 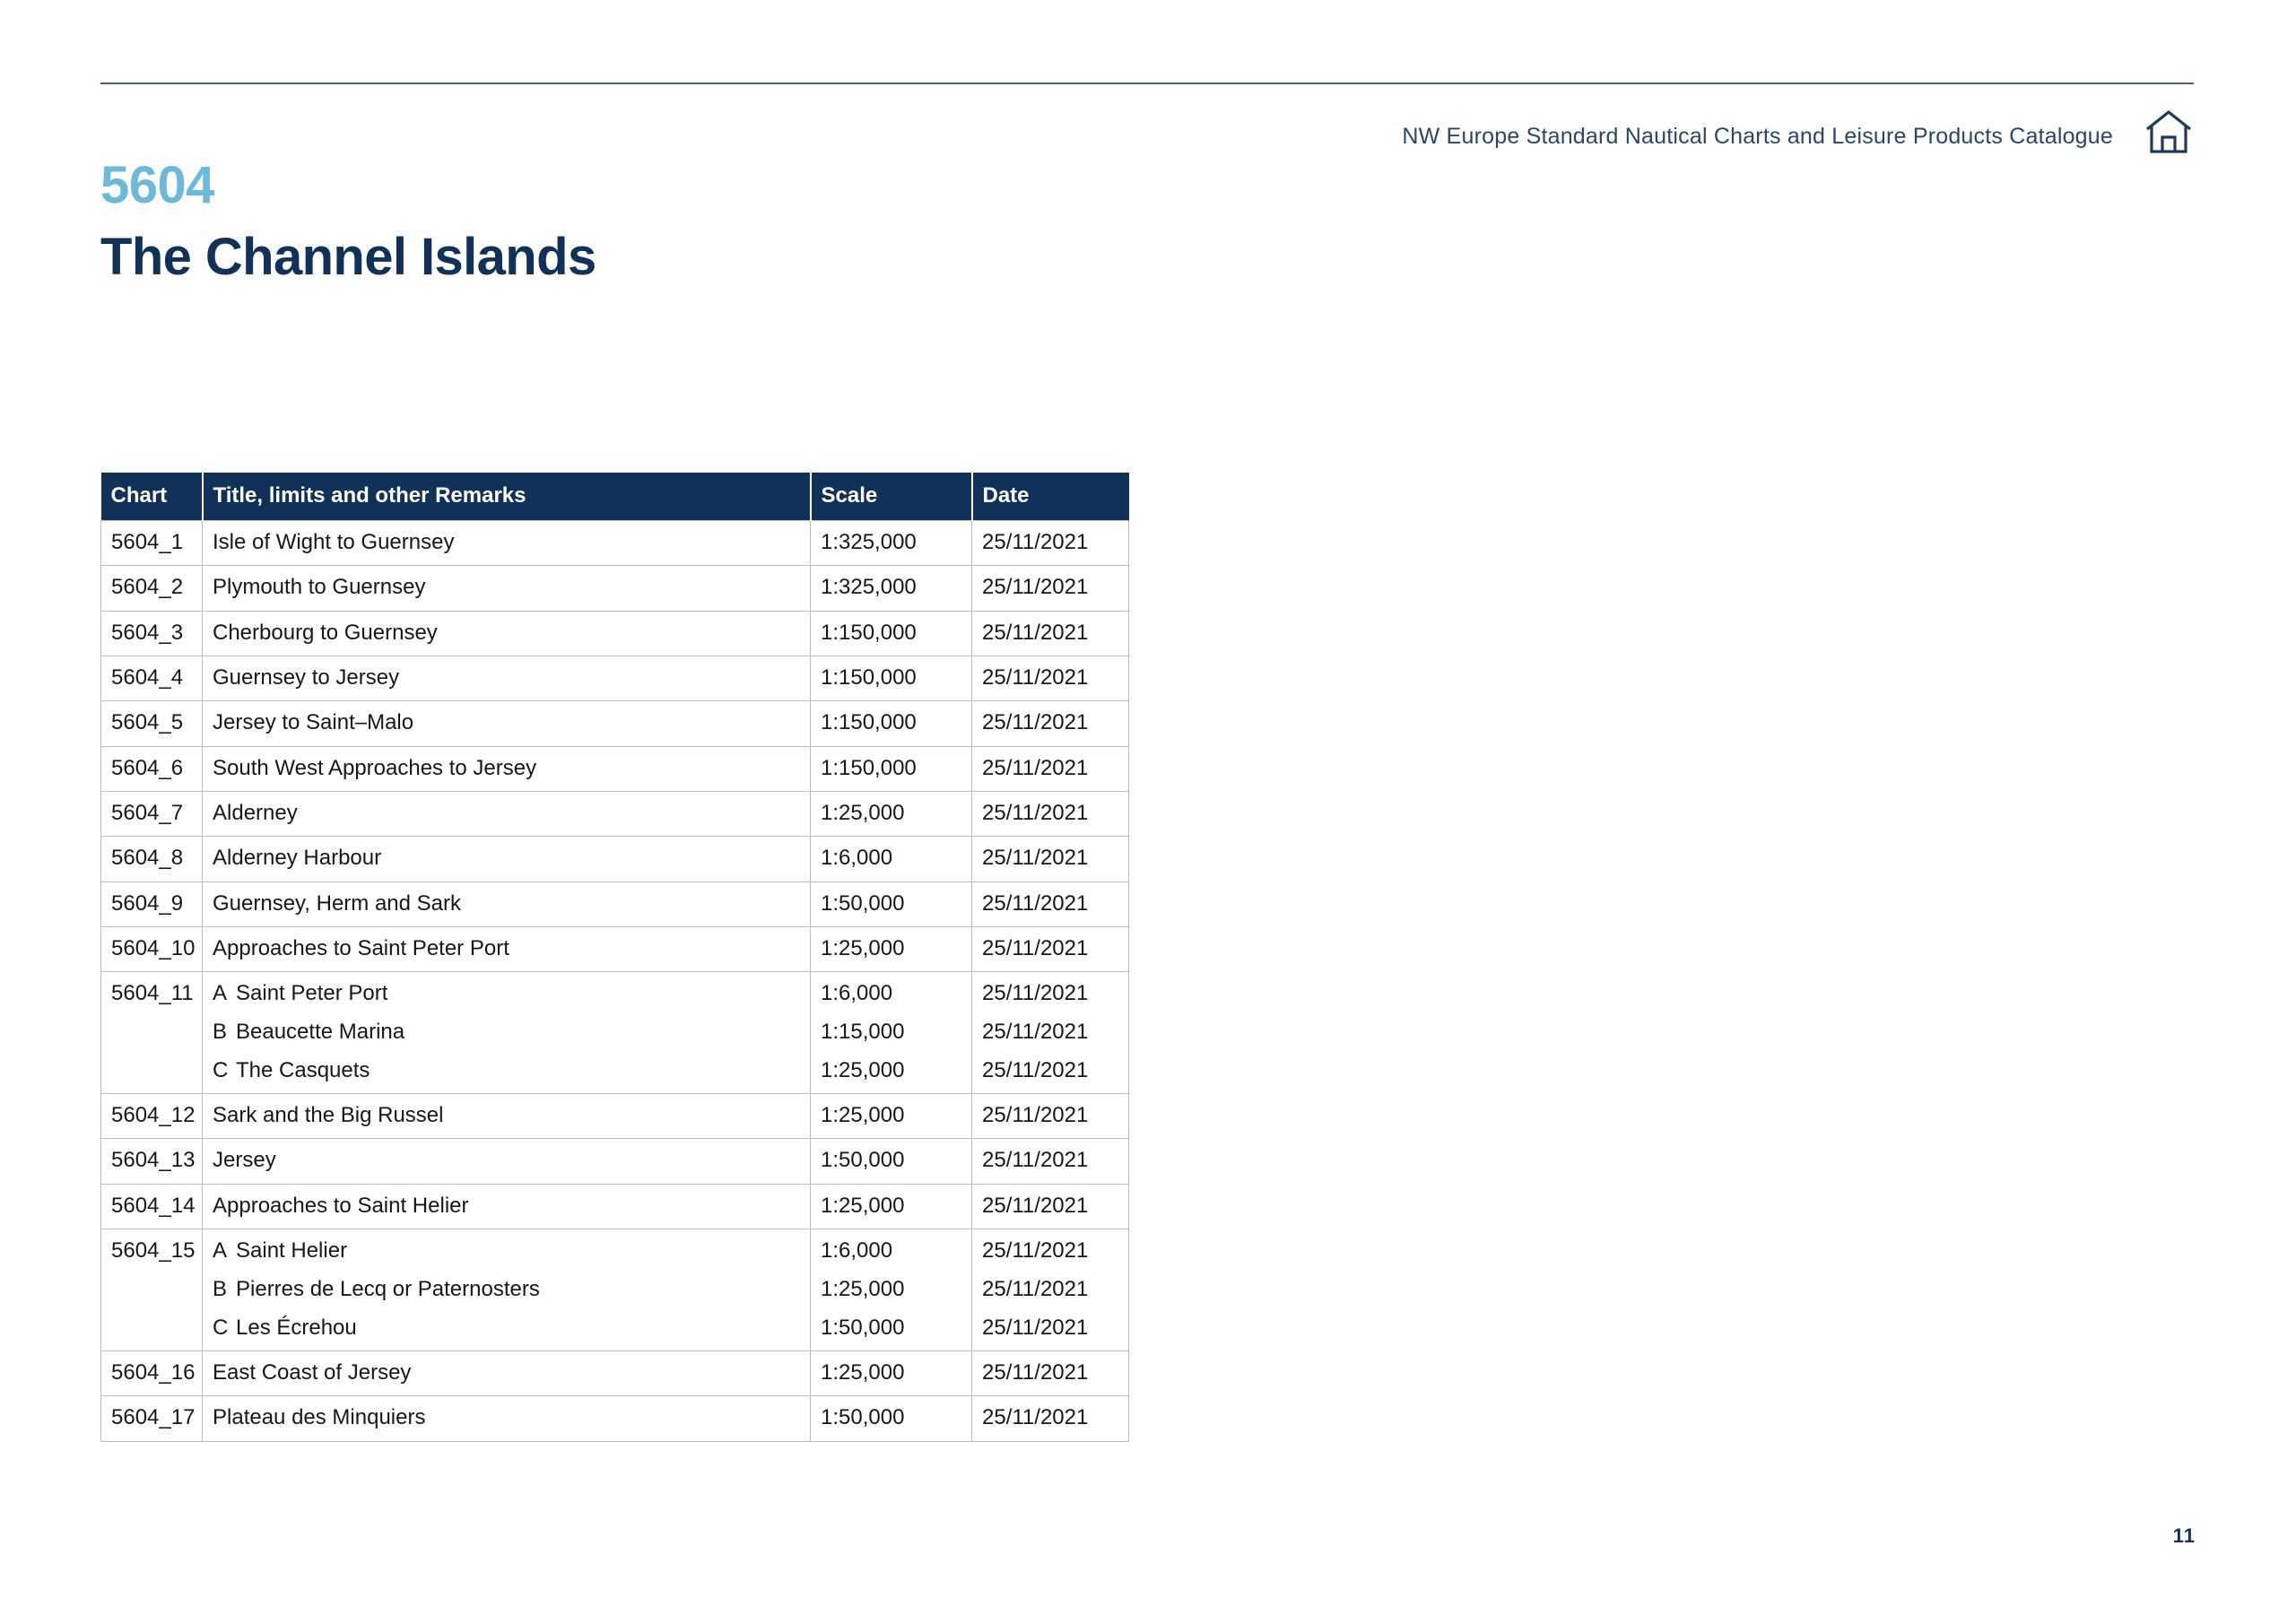 What do you see at coordinates (152, 497) in the screenshot?
I see `column-header-chart: Chart` at bounding box center [152, 497].